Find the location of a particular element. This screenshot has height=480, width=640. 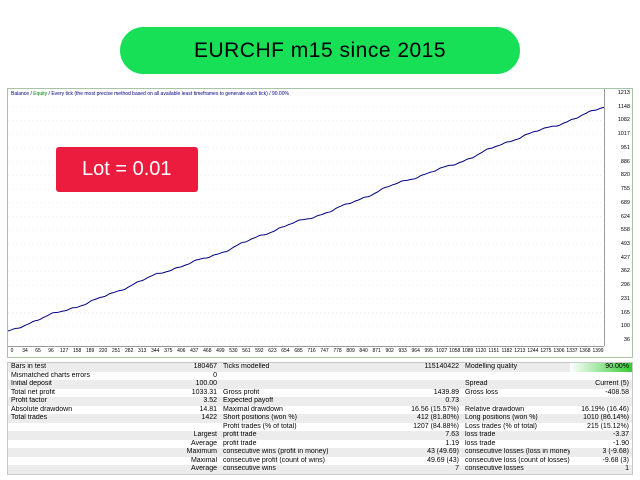

table-row: Average profit trade 1.19 loss trade -1.90 is located at coordinates (320, 443).